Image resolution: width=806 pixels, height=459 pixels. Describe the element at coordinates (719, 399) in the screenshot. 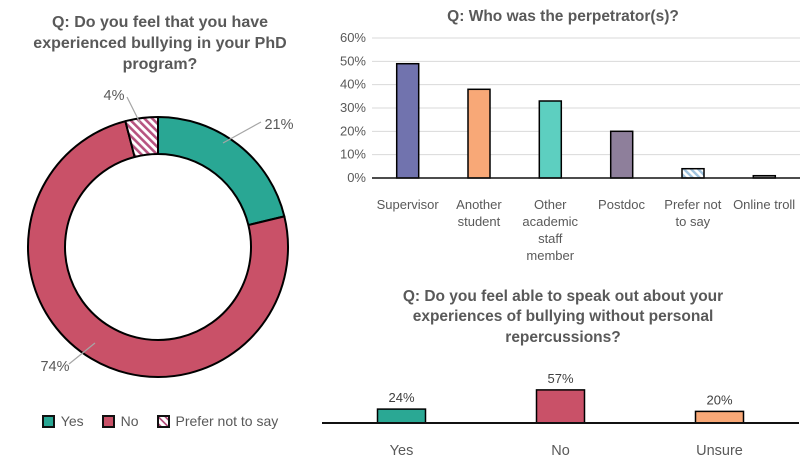

I see `bar-data-label-unsure: 20%` at that location.